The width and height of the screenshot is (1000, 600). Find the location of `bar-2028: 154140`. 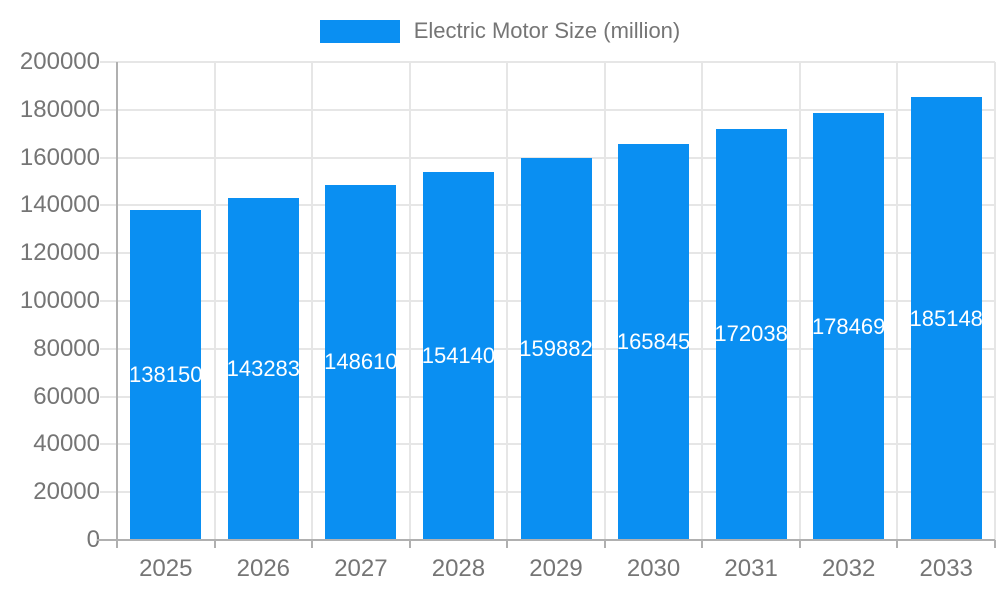

bar-2028: 154140 is located at coordinates (458, 355).